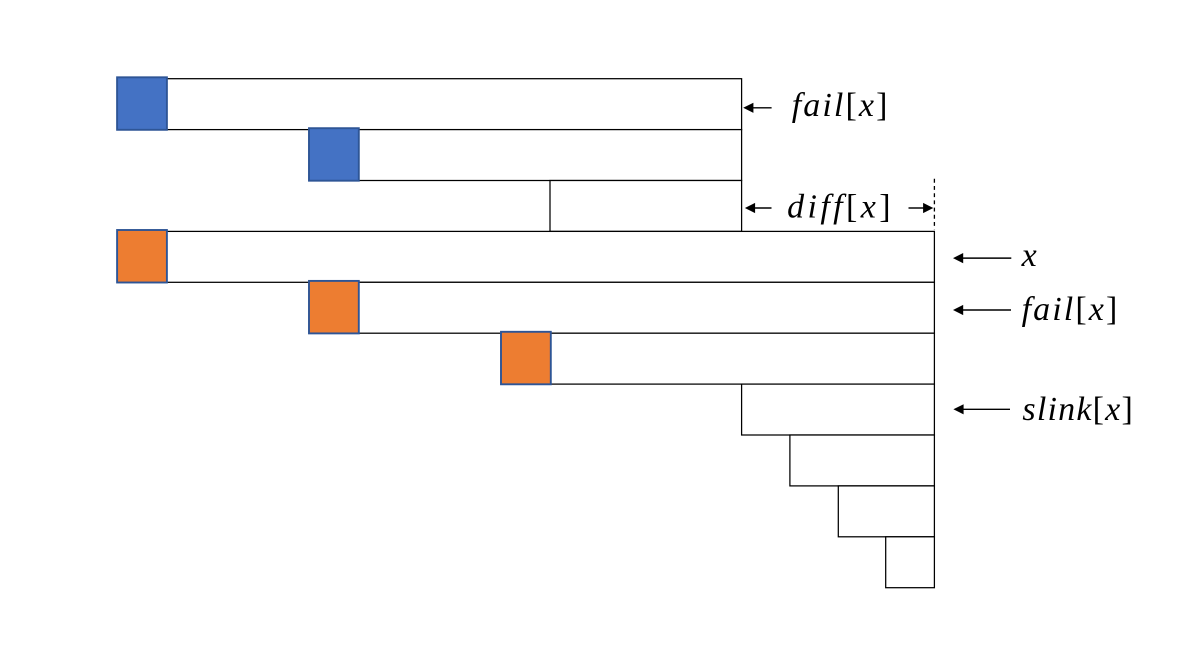 The width and height of the screenshot is (1193, 660). I want to click on svg-text: x, so click(1030, 255).